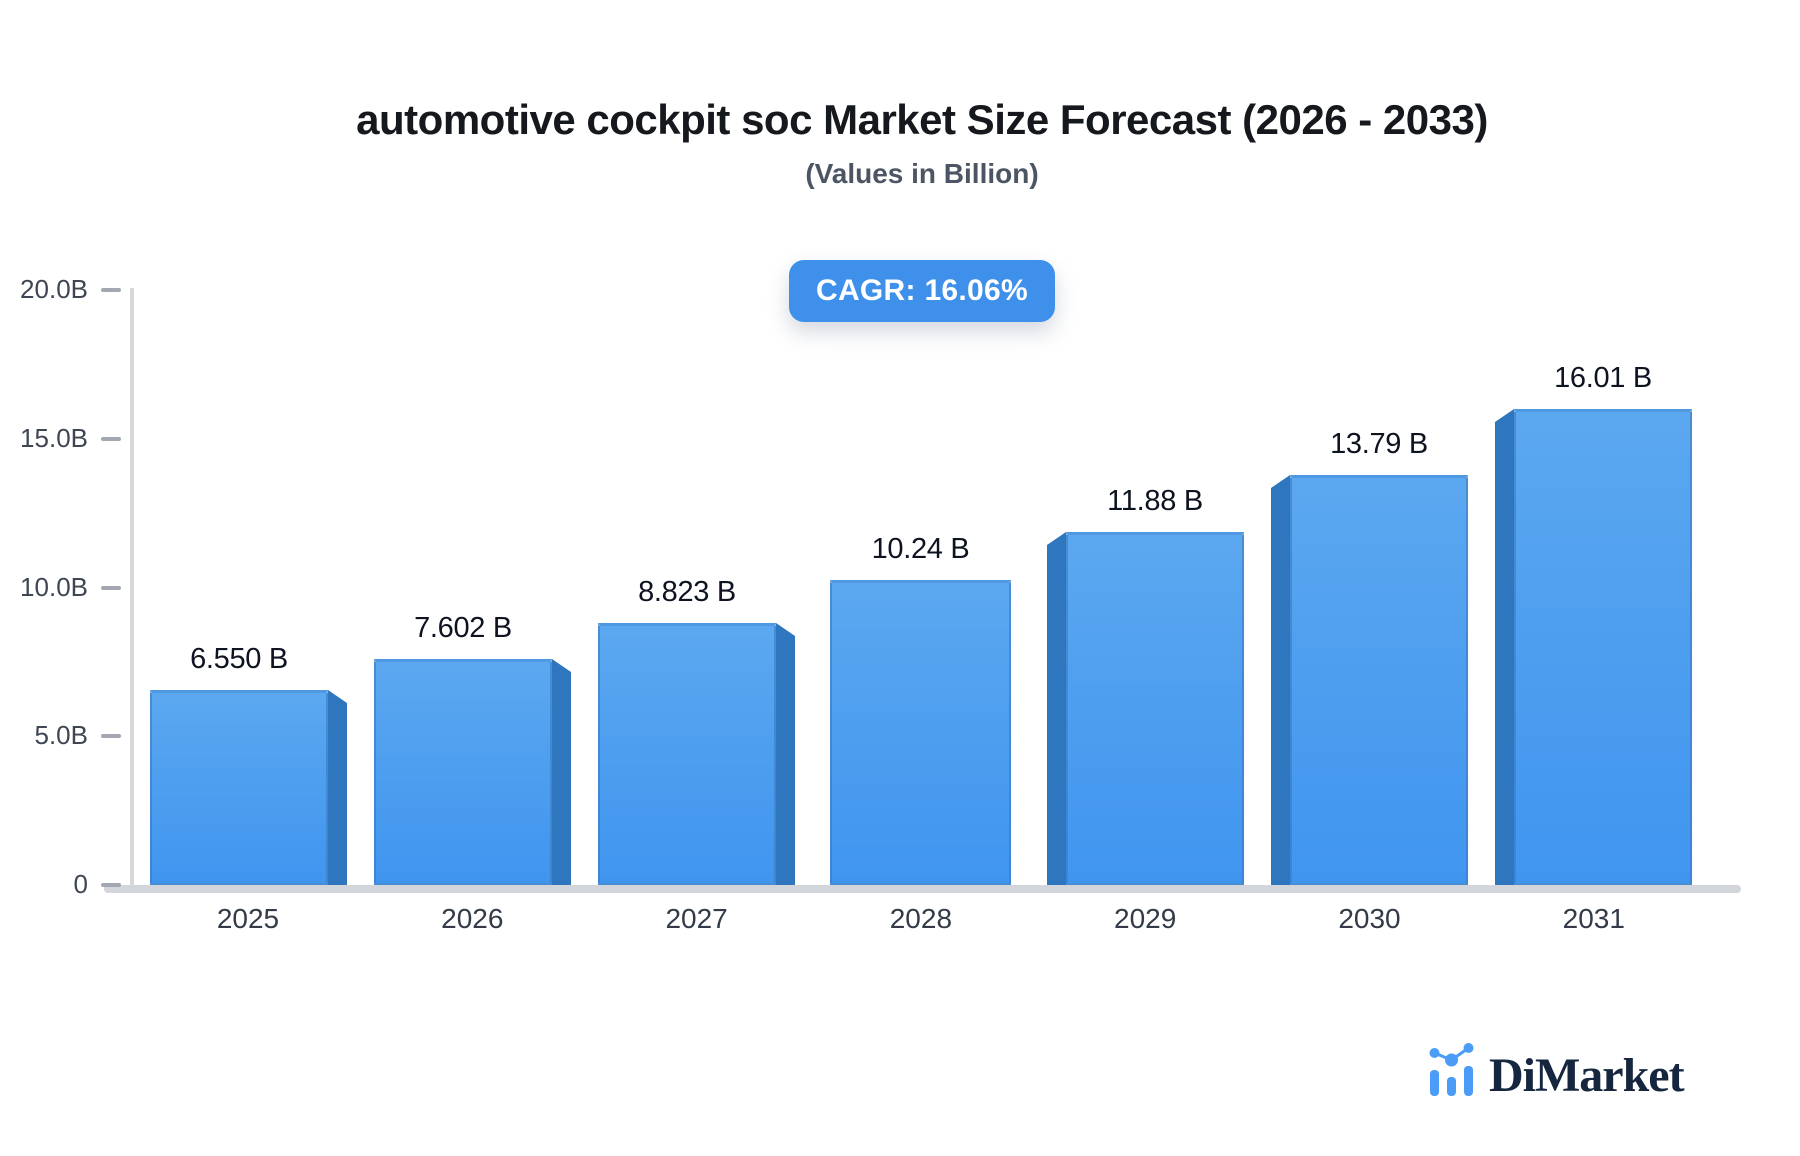  What do you see at coordinates (1603, 378) in the screenshot?
I see `bar-value-label: 16.01 B` at bounding box center [1603, 378].